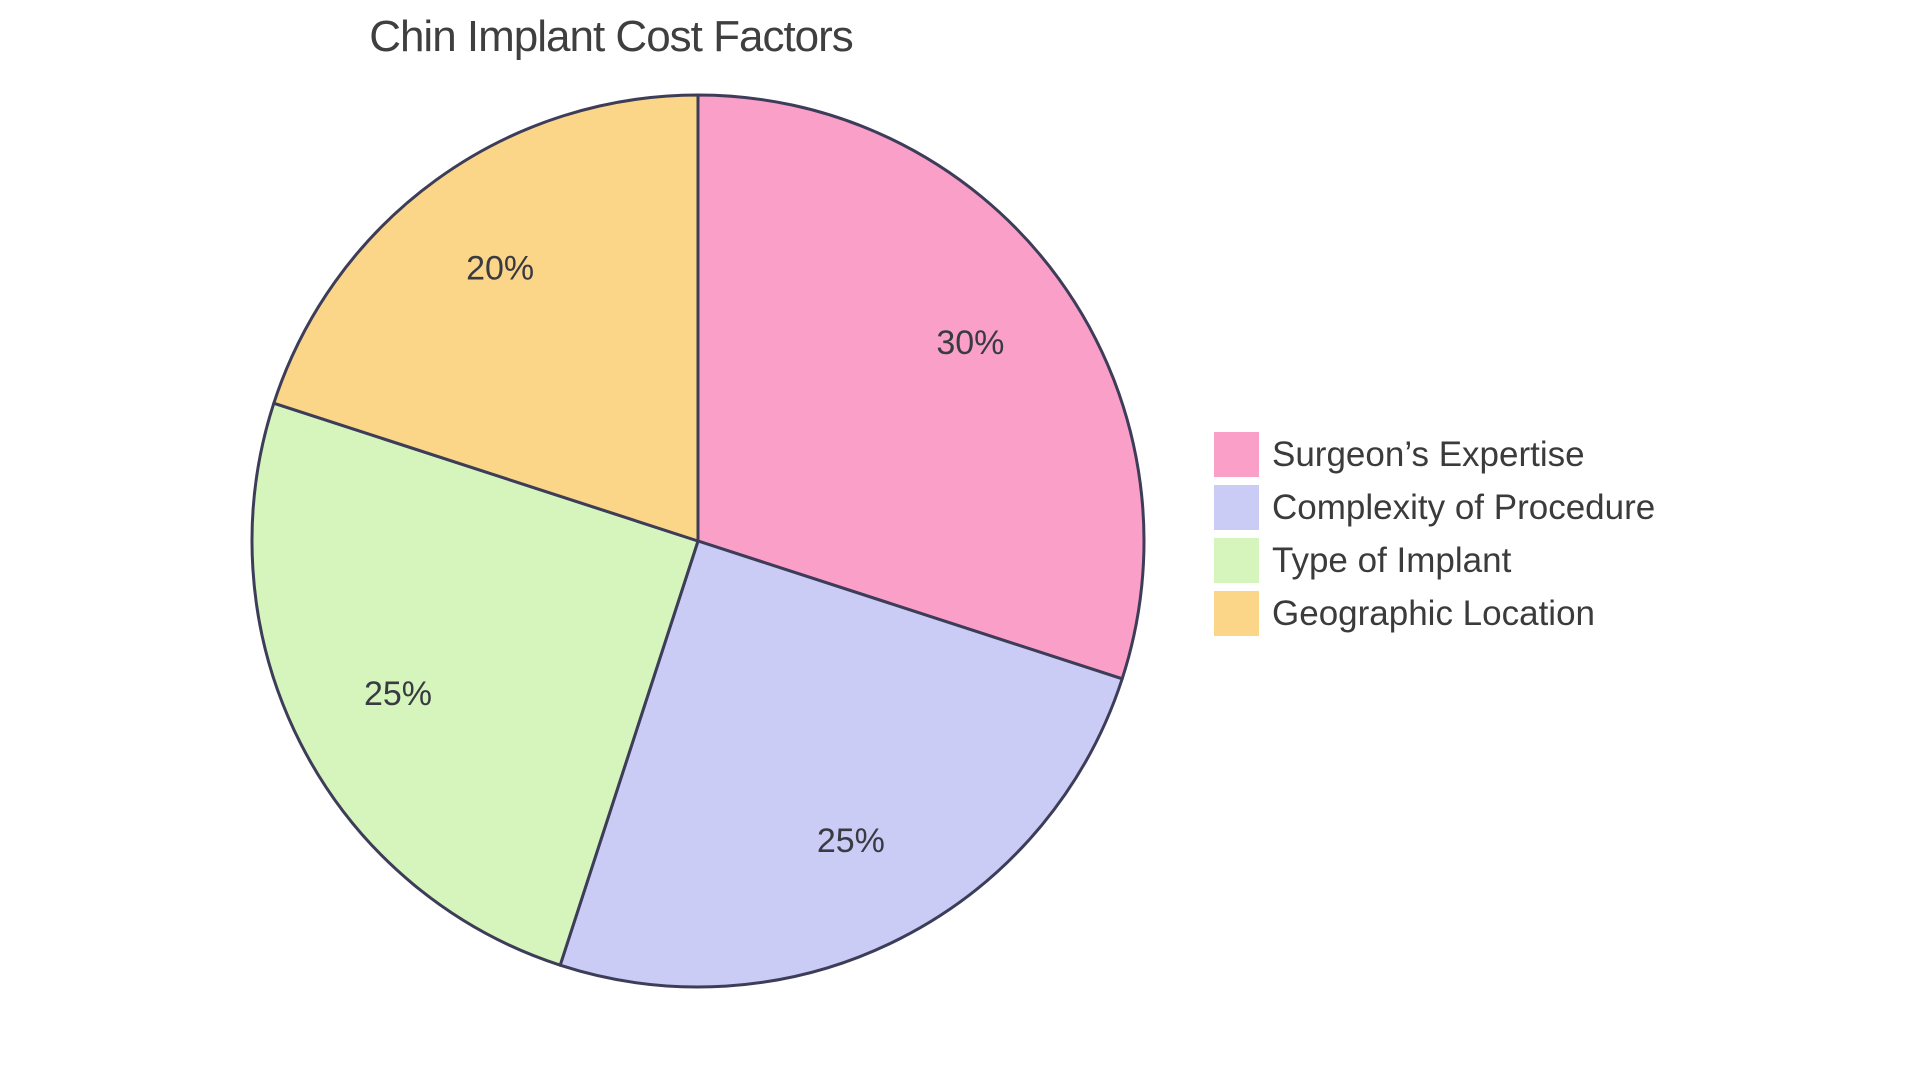 This screenshot has width=1920, height=1083. Describe the element at coordinates (500, 269) in the screenshot. I see `pie-percent-label-3: 20%` at that location.